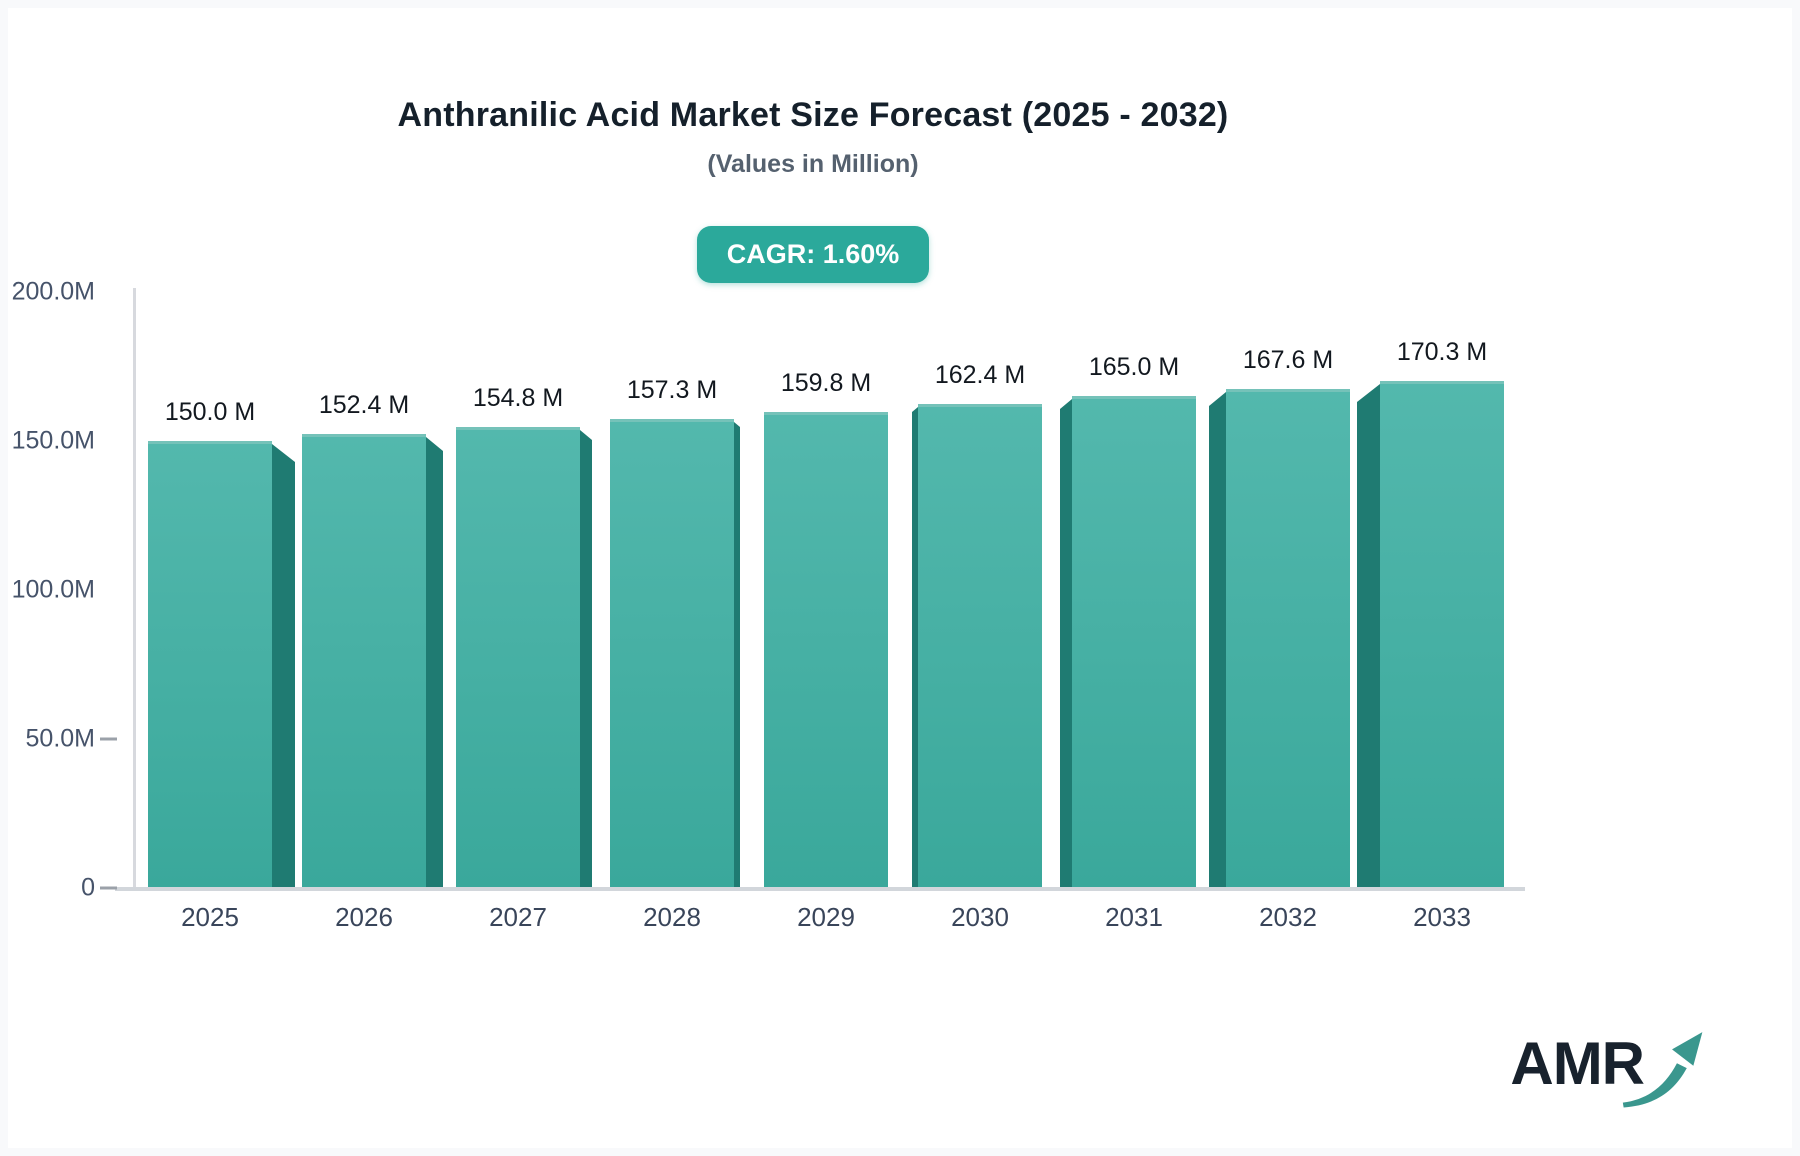 Image resolution: width=1800 pixels, height=1156 pixels. I want to click on bar-value-label: 167.6 M, so click(1288, 360).